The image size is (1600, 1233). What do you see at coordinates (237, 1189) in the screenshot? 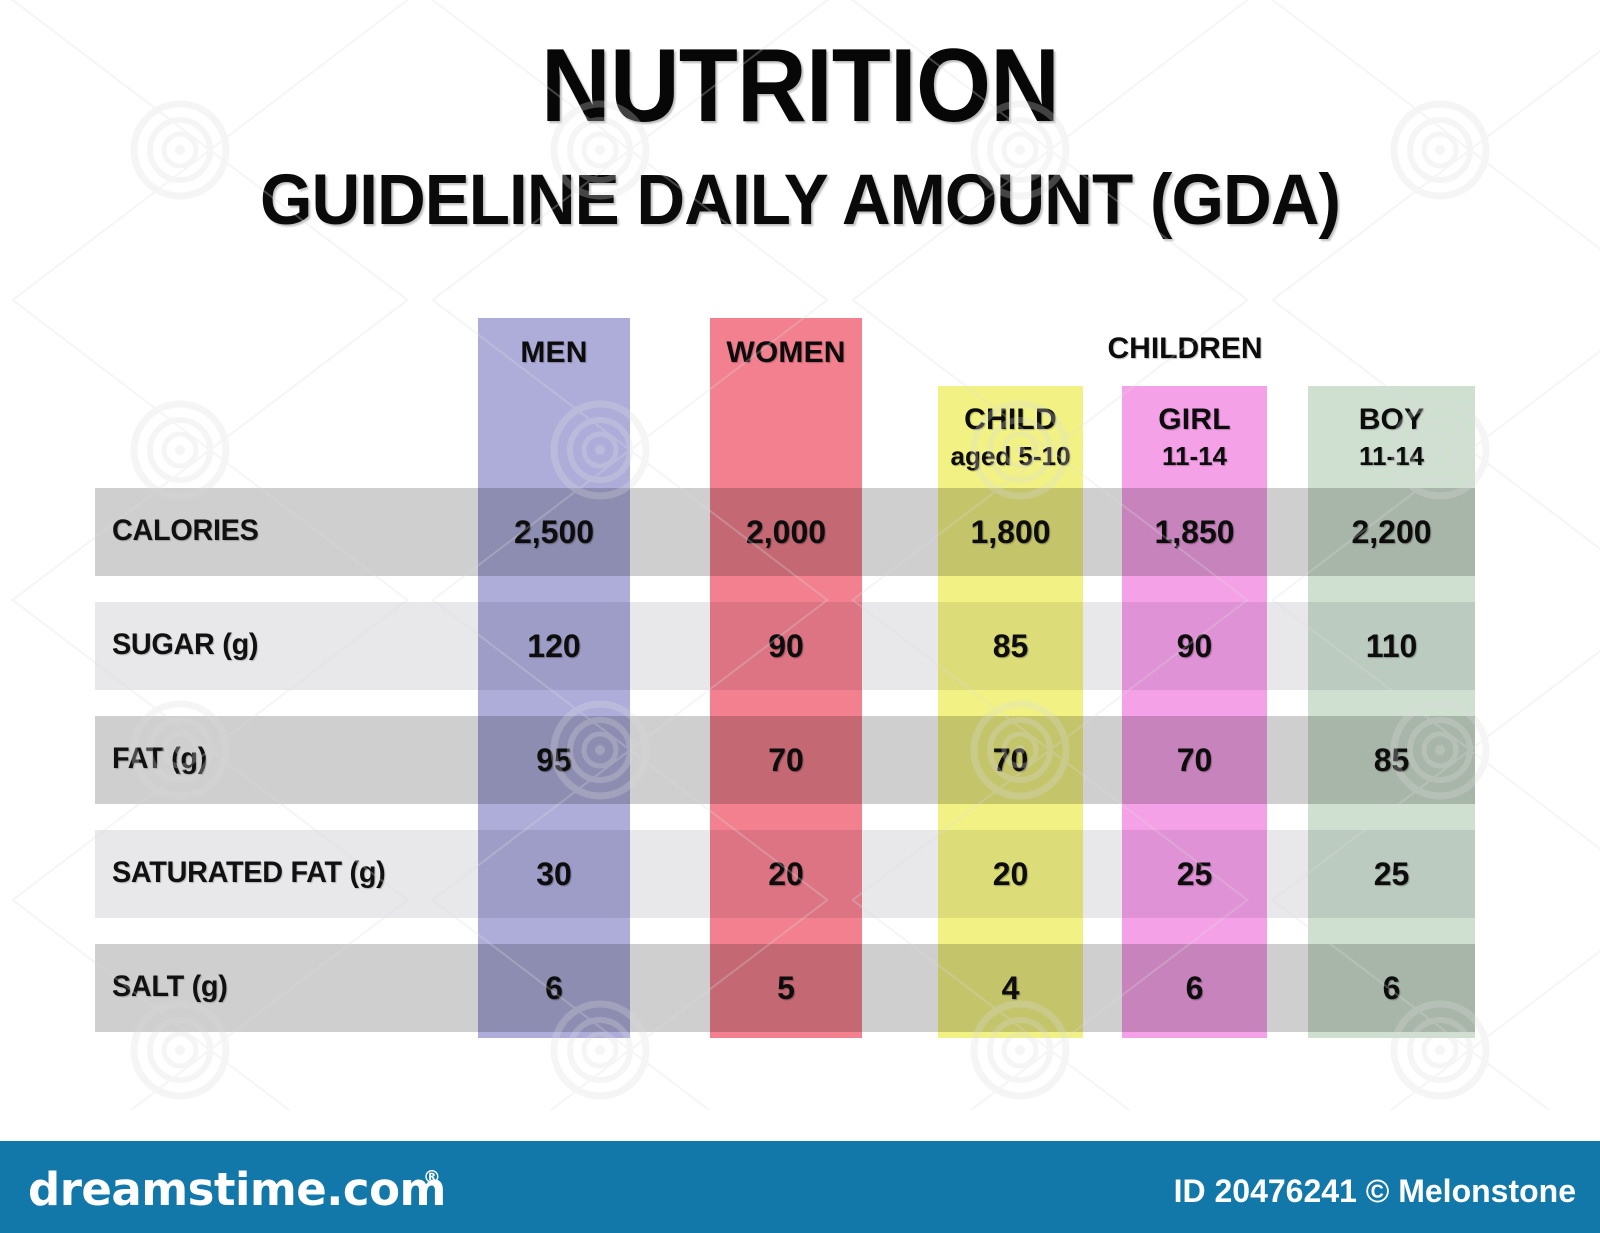
I see `footer-logo-text: dreamstime.com` at bounding box center [237, 1189].